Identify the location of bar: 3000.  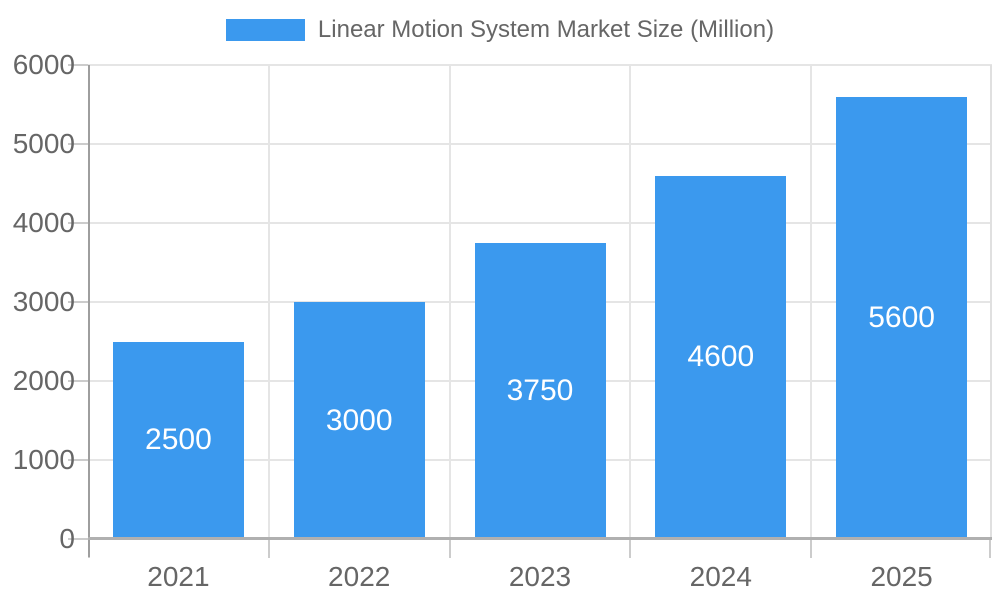
(359, 420).